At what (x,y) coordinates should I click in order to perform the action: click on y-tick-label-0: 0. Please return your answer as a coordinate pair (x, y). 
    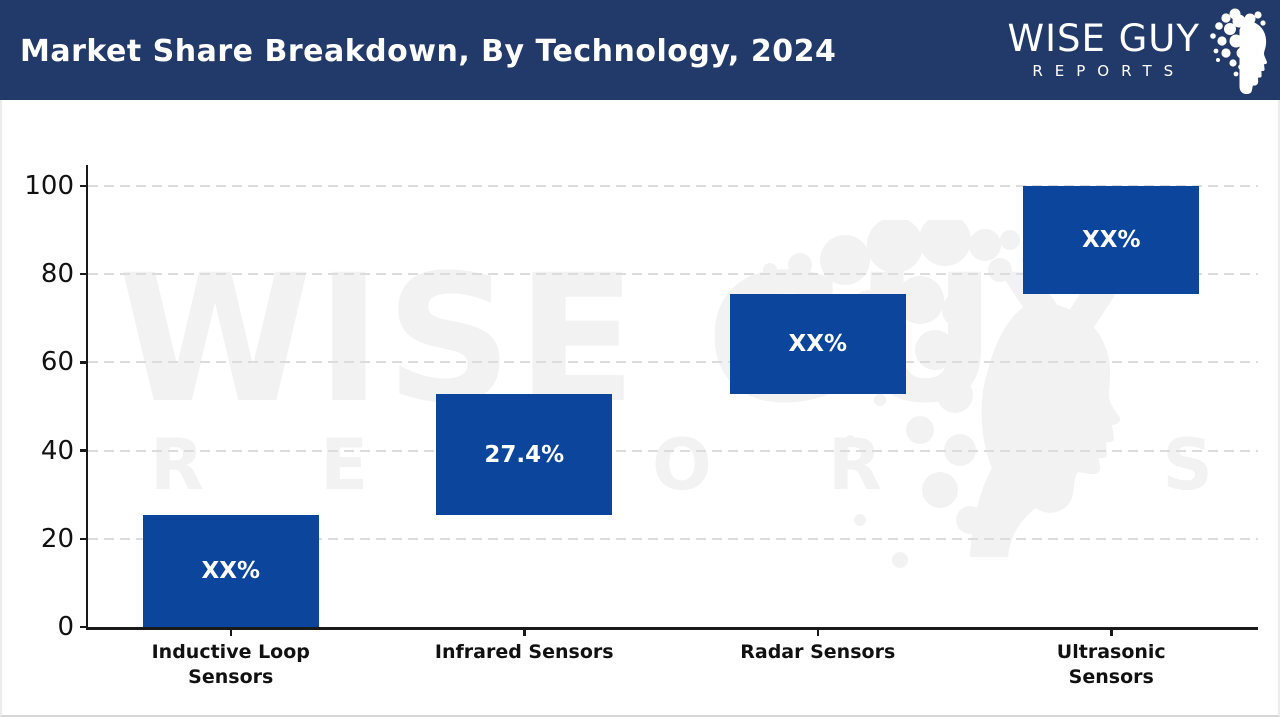
    Looking at the image, I should click on (65, 627).